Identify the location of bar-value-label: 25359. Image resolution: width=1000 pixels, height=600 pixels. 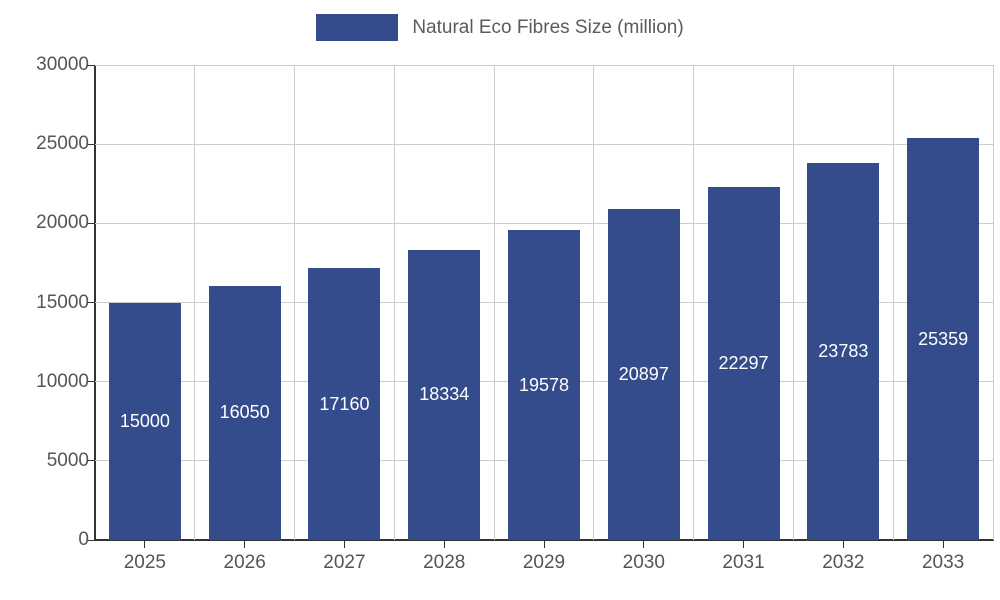
(943, 338).